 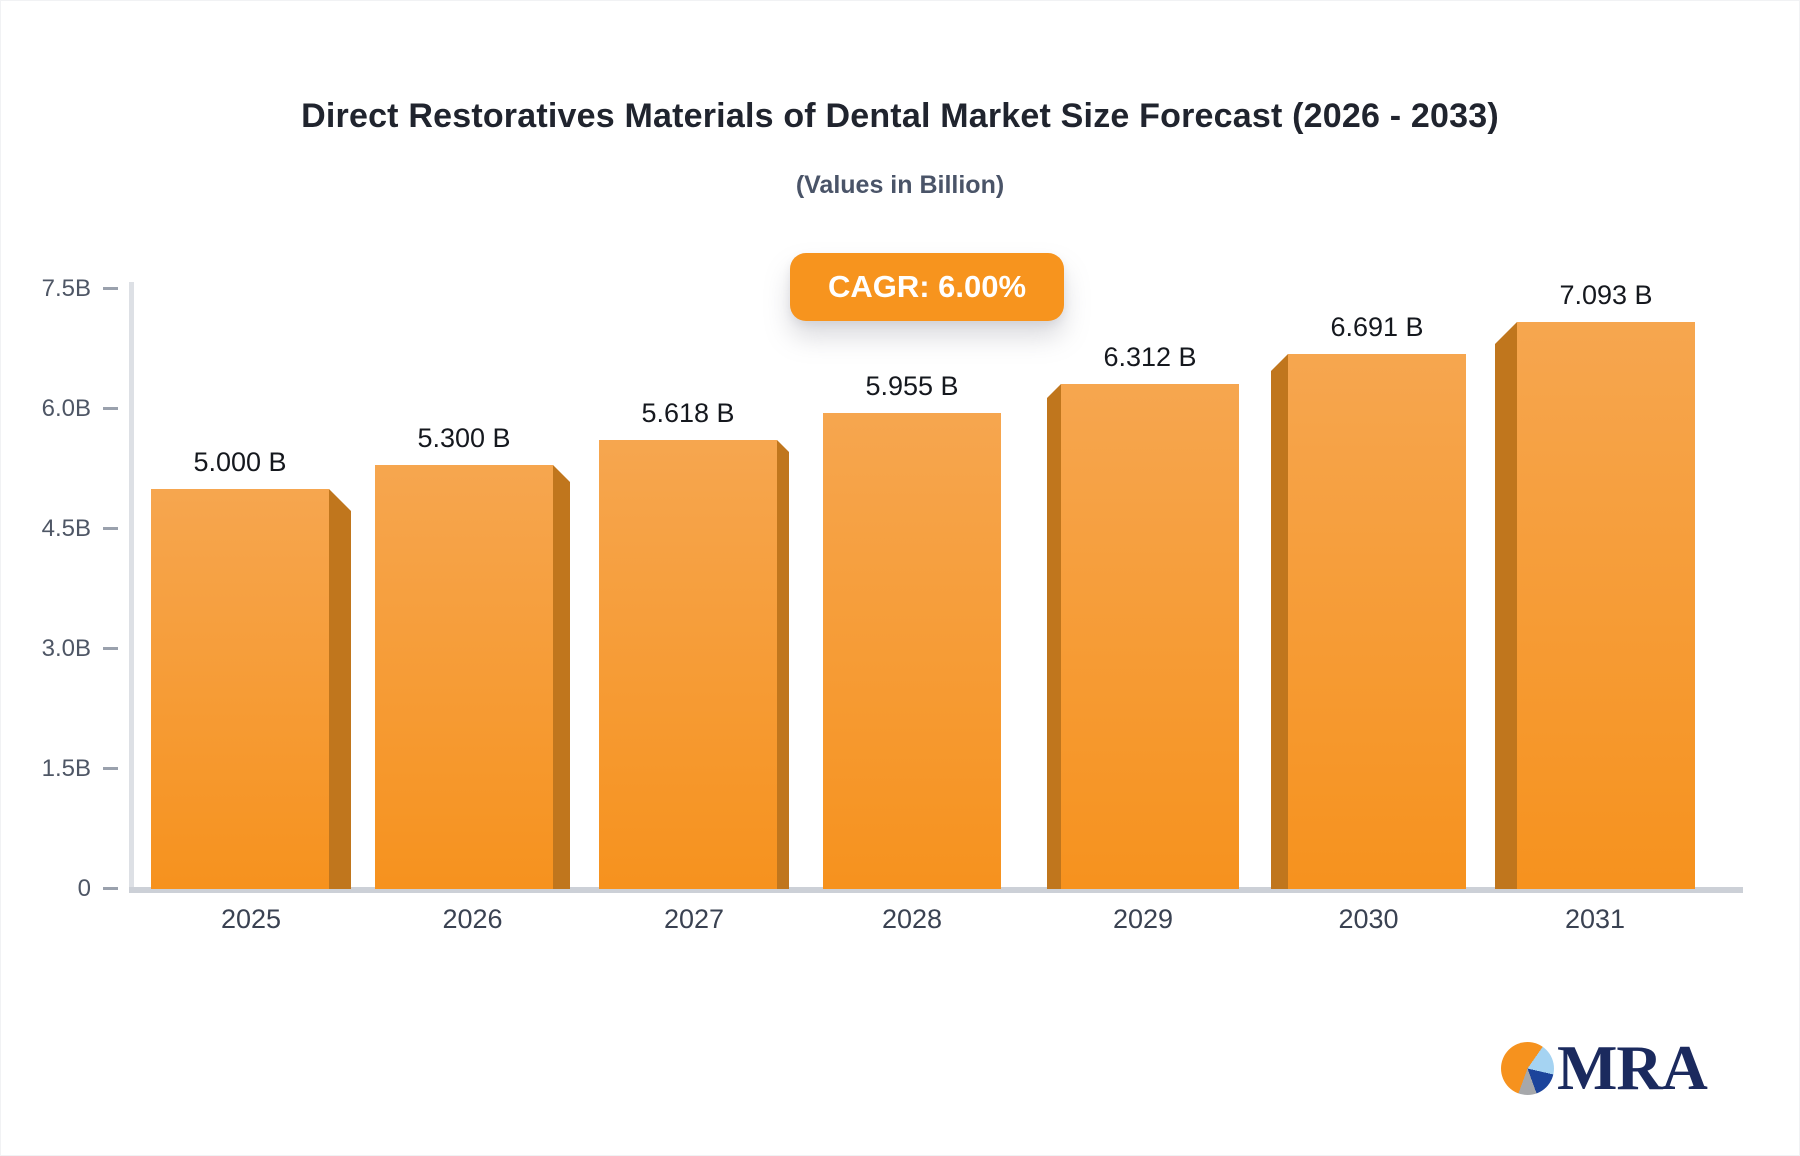 What do you see at coordinates (900, 185) in the screenshot?
I see `chart-subtitle: (Values in Billion)` at bounding box center [900, 185].